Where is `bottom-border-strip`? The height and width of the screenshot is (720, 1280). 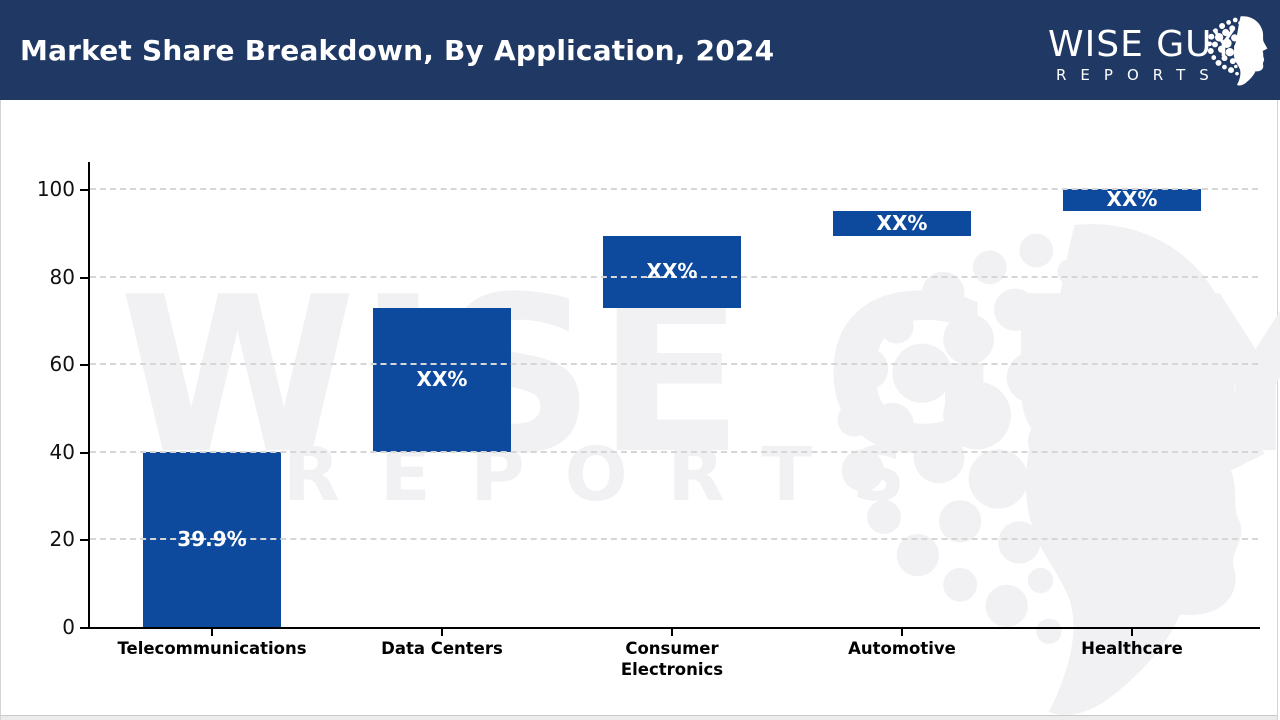 bottom-border-strip is located at coordinates (639, 717).